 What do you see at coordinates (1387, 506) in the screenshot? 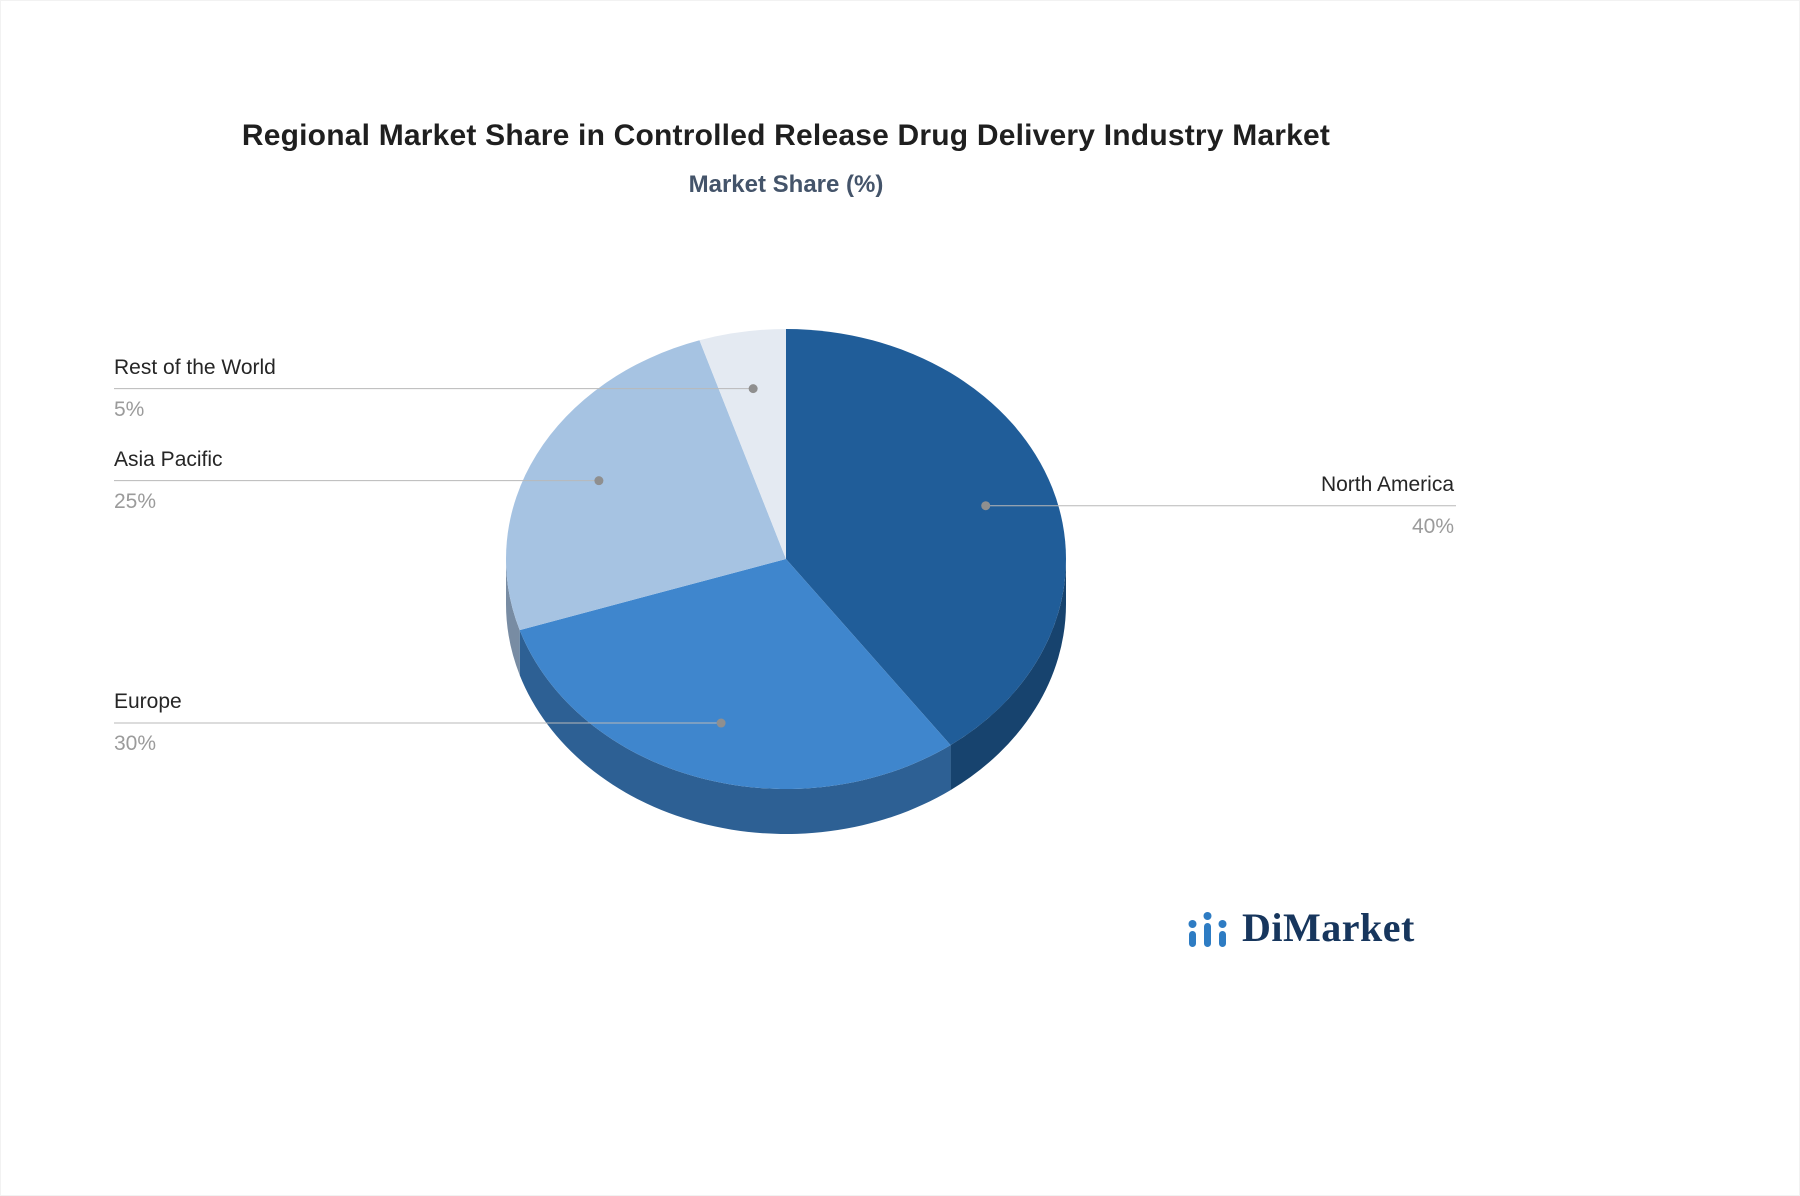
I see `pie-label-north-america: North America 40%` at bounding box center [1387, 506].